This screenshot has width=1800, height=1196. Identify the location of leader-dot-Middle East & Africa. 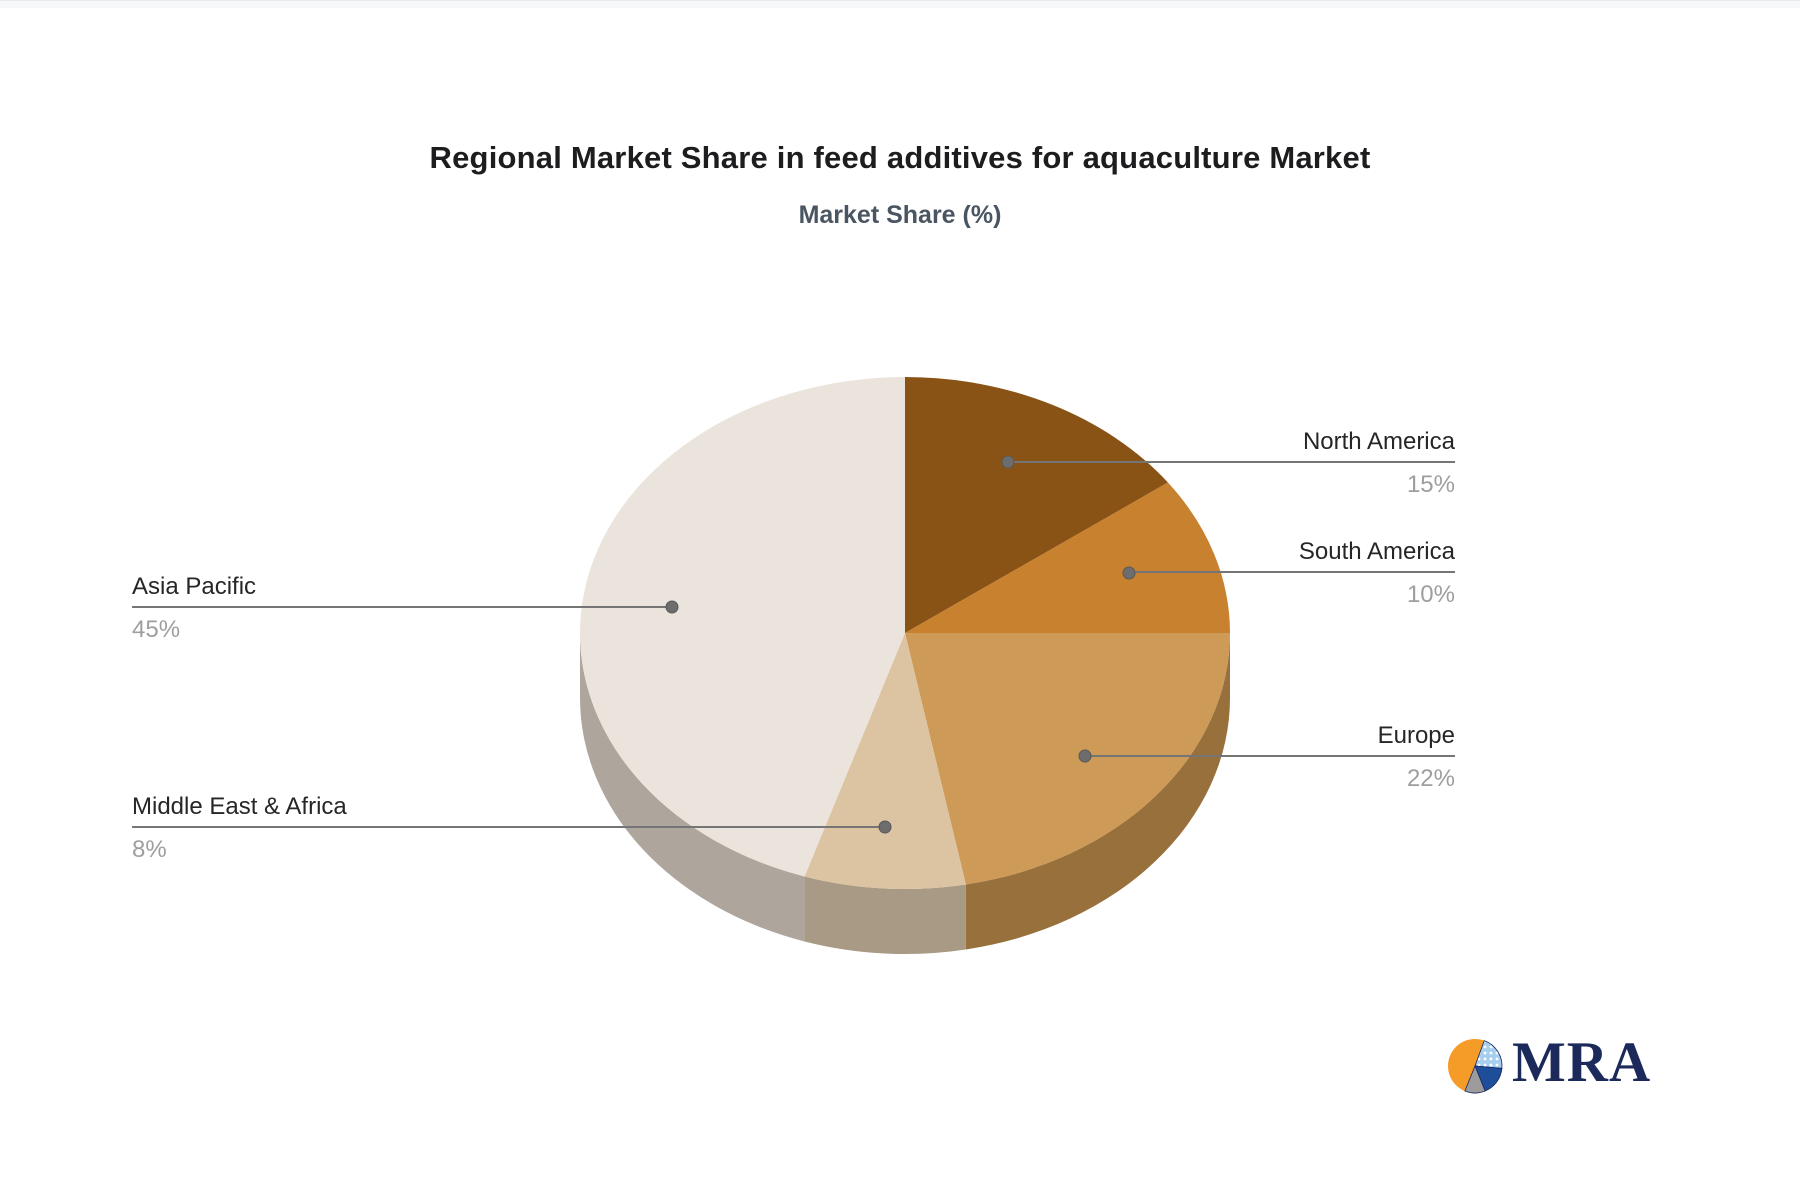
(885, 827).